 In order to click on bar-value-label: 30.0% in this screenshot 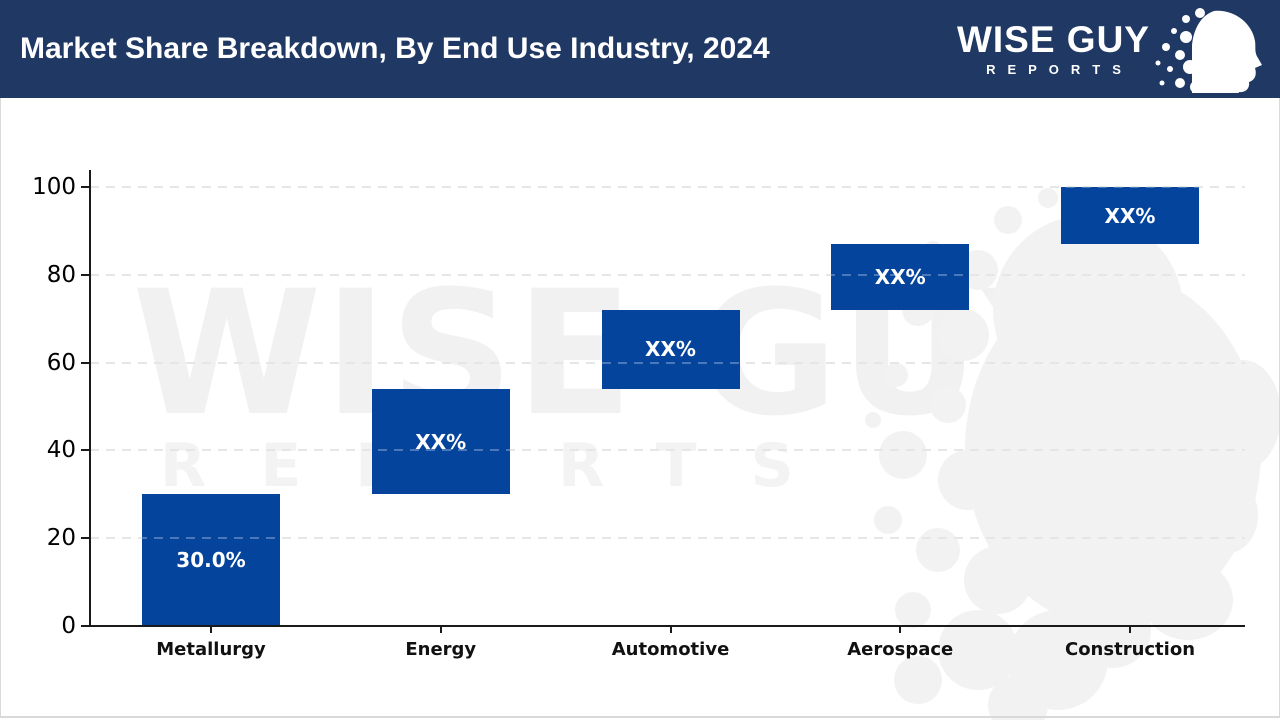, I will do `click(211, 560)`.